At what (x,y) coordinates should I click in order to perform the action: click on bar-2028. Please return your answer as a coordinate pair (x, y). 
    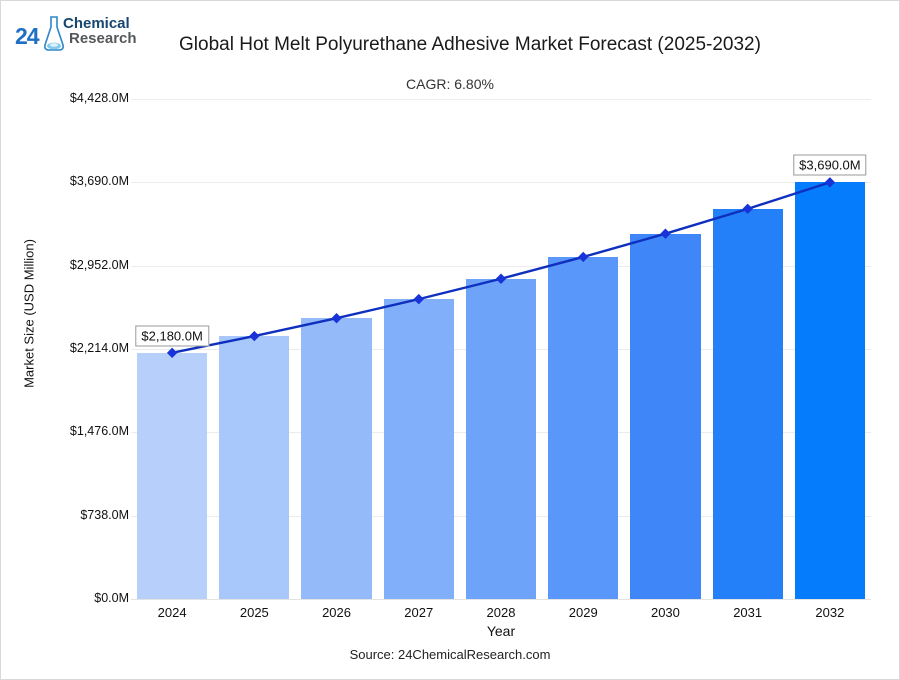
    Looking at the image, I should click on (501, 438).